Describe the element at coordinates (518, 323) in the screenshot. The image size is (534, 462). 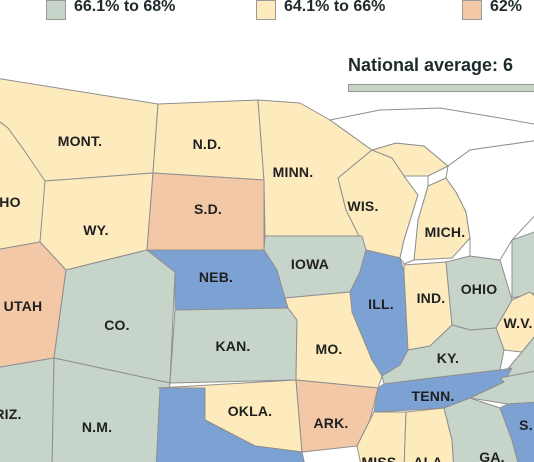
I see `state-label-WV: W.V.` at that location.